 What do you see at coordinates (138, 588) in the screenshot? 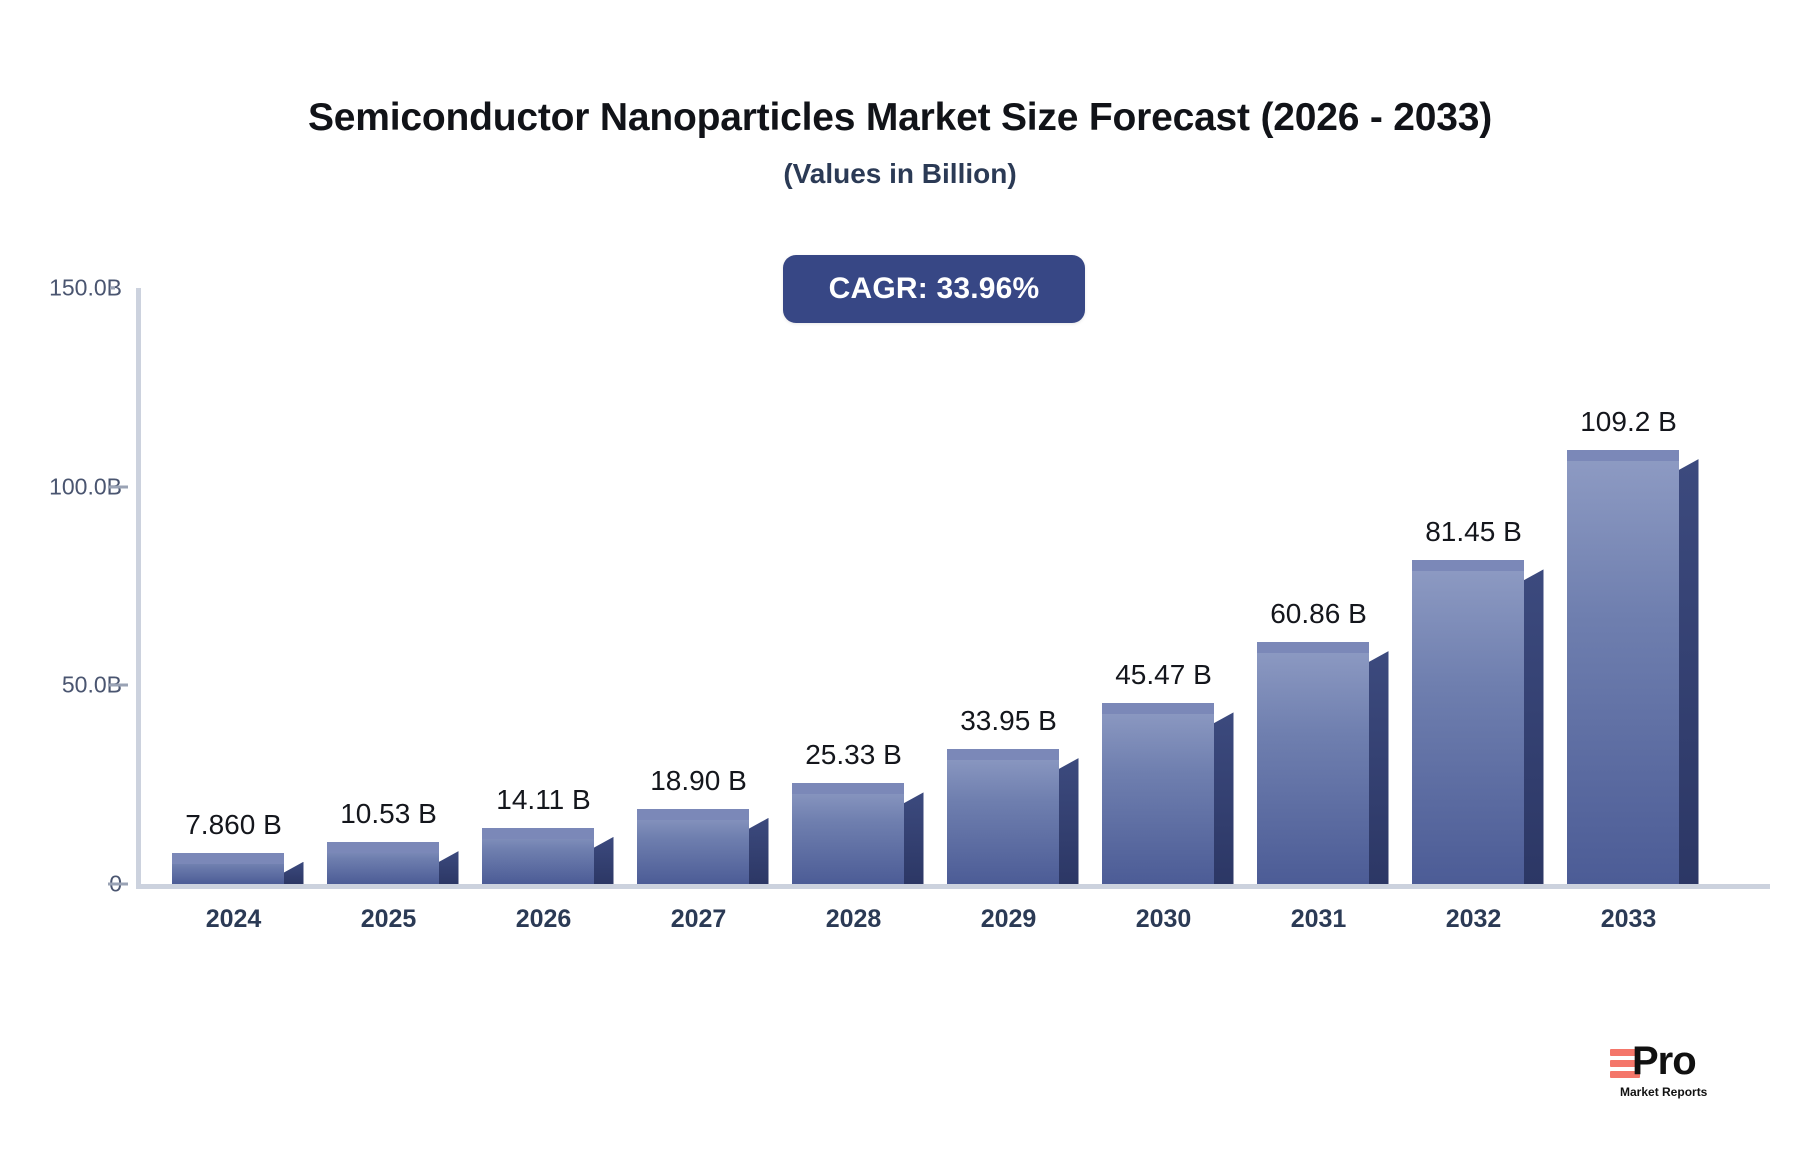
I see `y-axis-line` at bounding box center [138, 588].